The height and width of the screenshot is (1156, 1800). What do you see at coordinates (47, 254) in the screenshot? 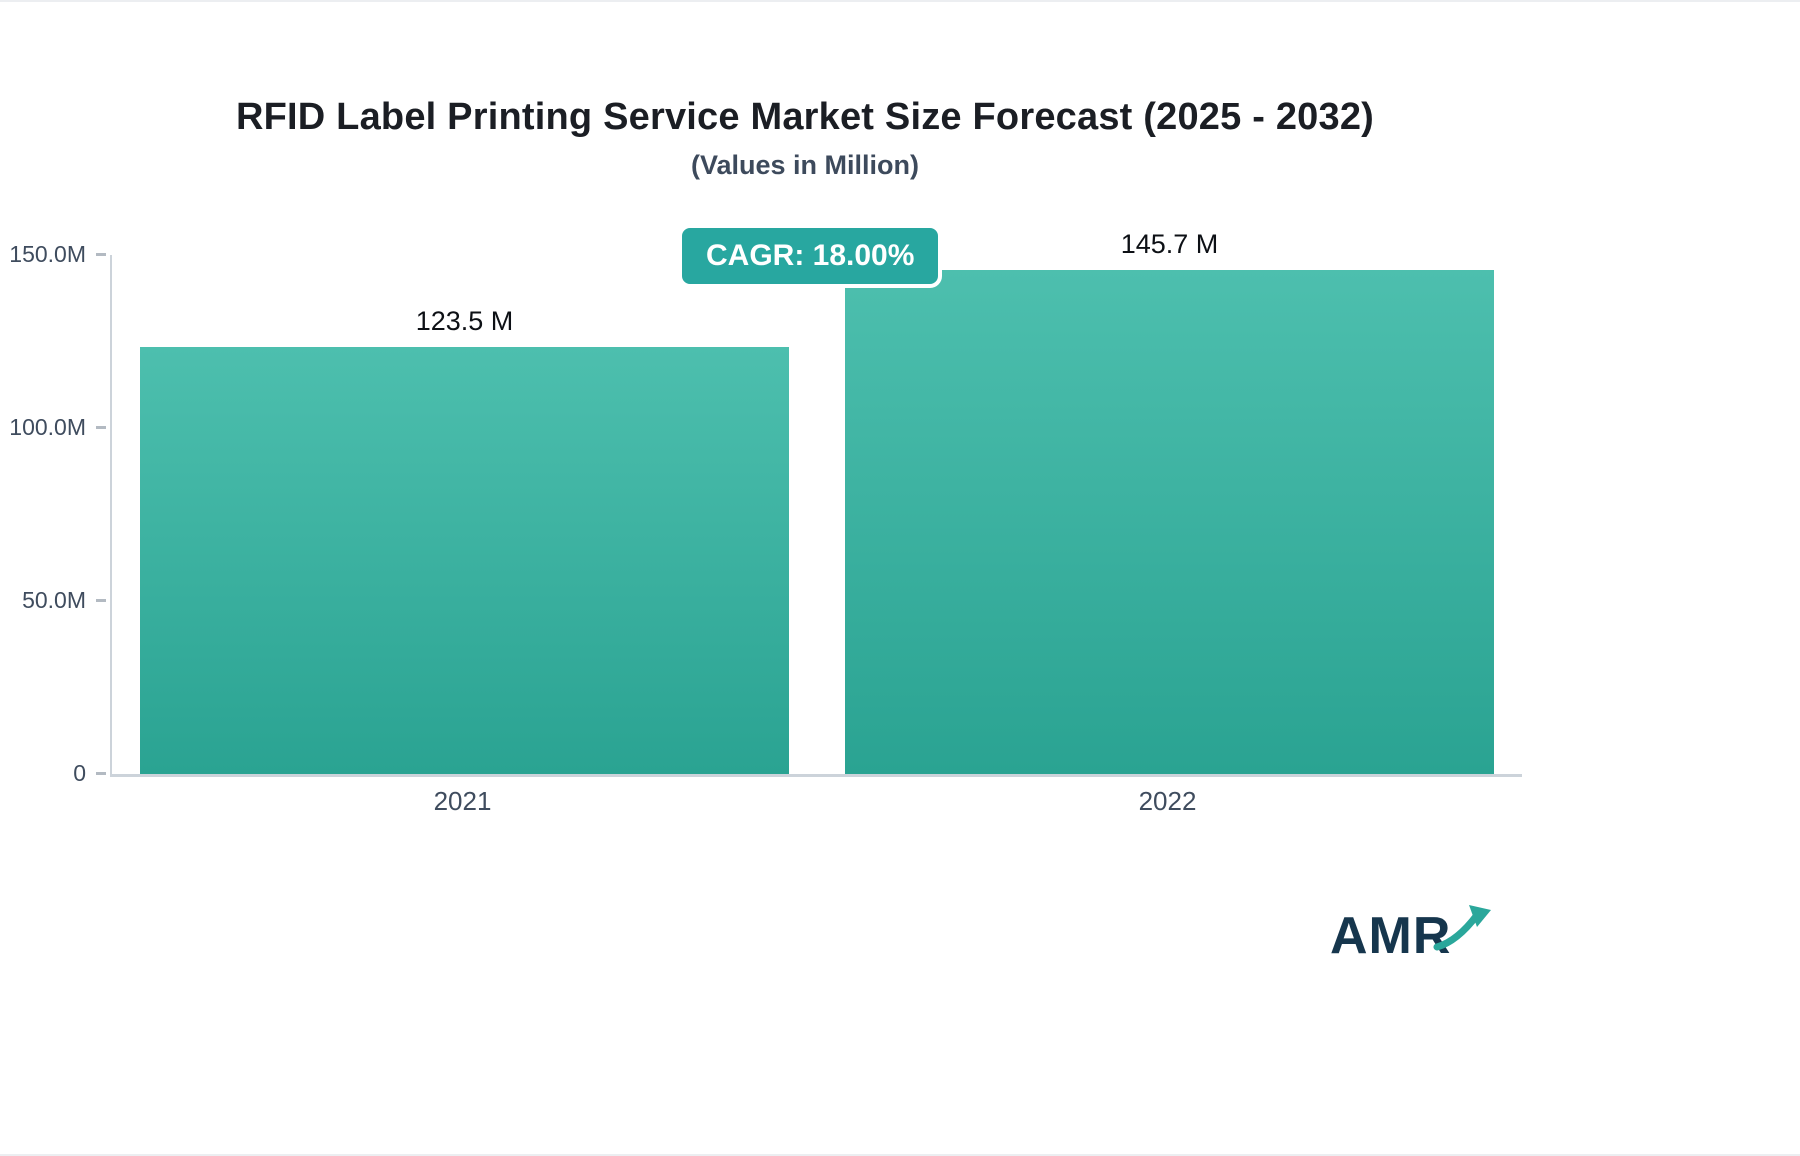
I see `y-tick-label: 150.0M` at bounding box center [47, 254].